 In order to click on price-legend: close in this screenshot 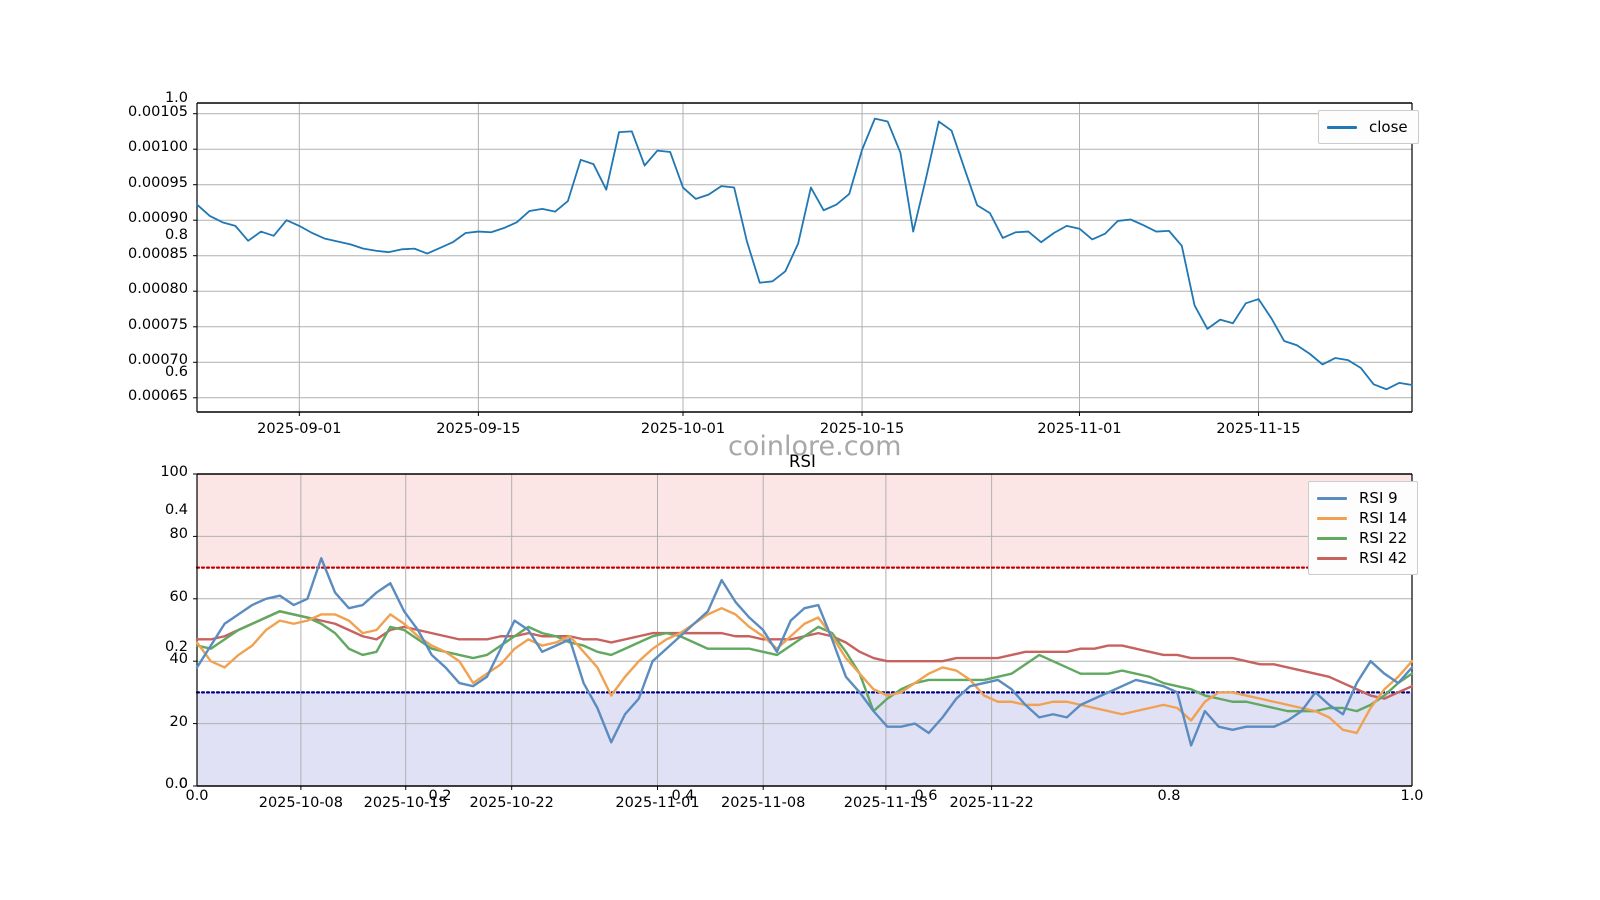, I will do `click(1368, 127)`.